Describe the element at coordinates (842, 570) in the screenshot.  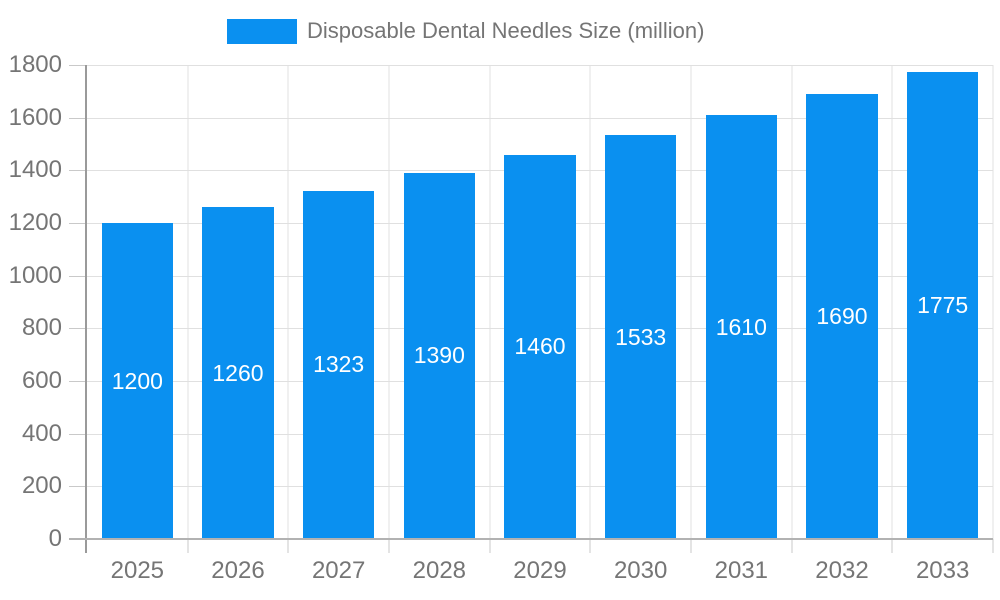
I see `x-tick-label: 2032` at that location.